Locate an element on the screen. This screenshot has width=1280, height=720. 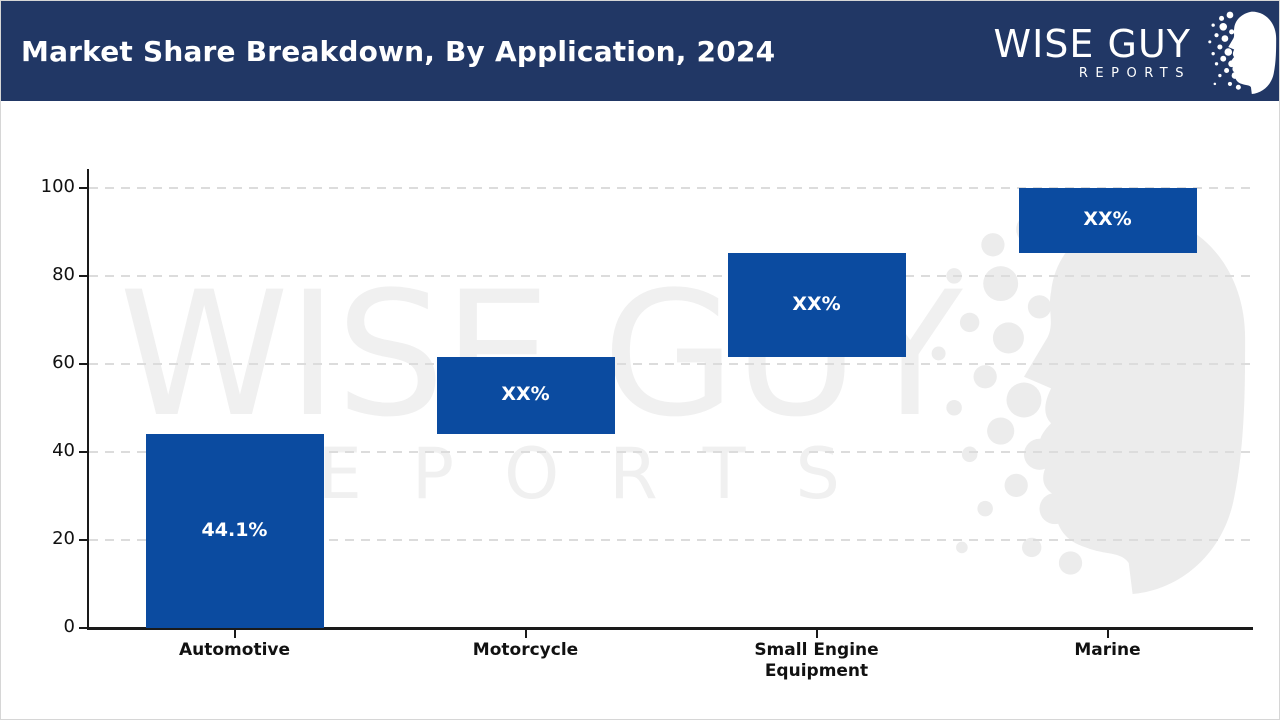
y-axis-tick-label-0: 0 is located at coordinates (69, 626).